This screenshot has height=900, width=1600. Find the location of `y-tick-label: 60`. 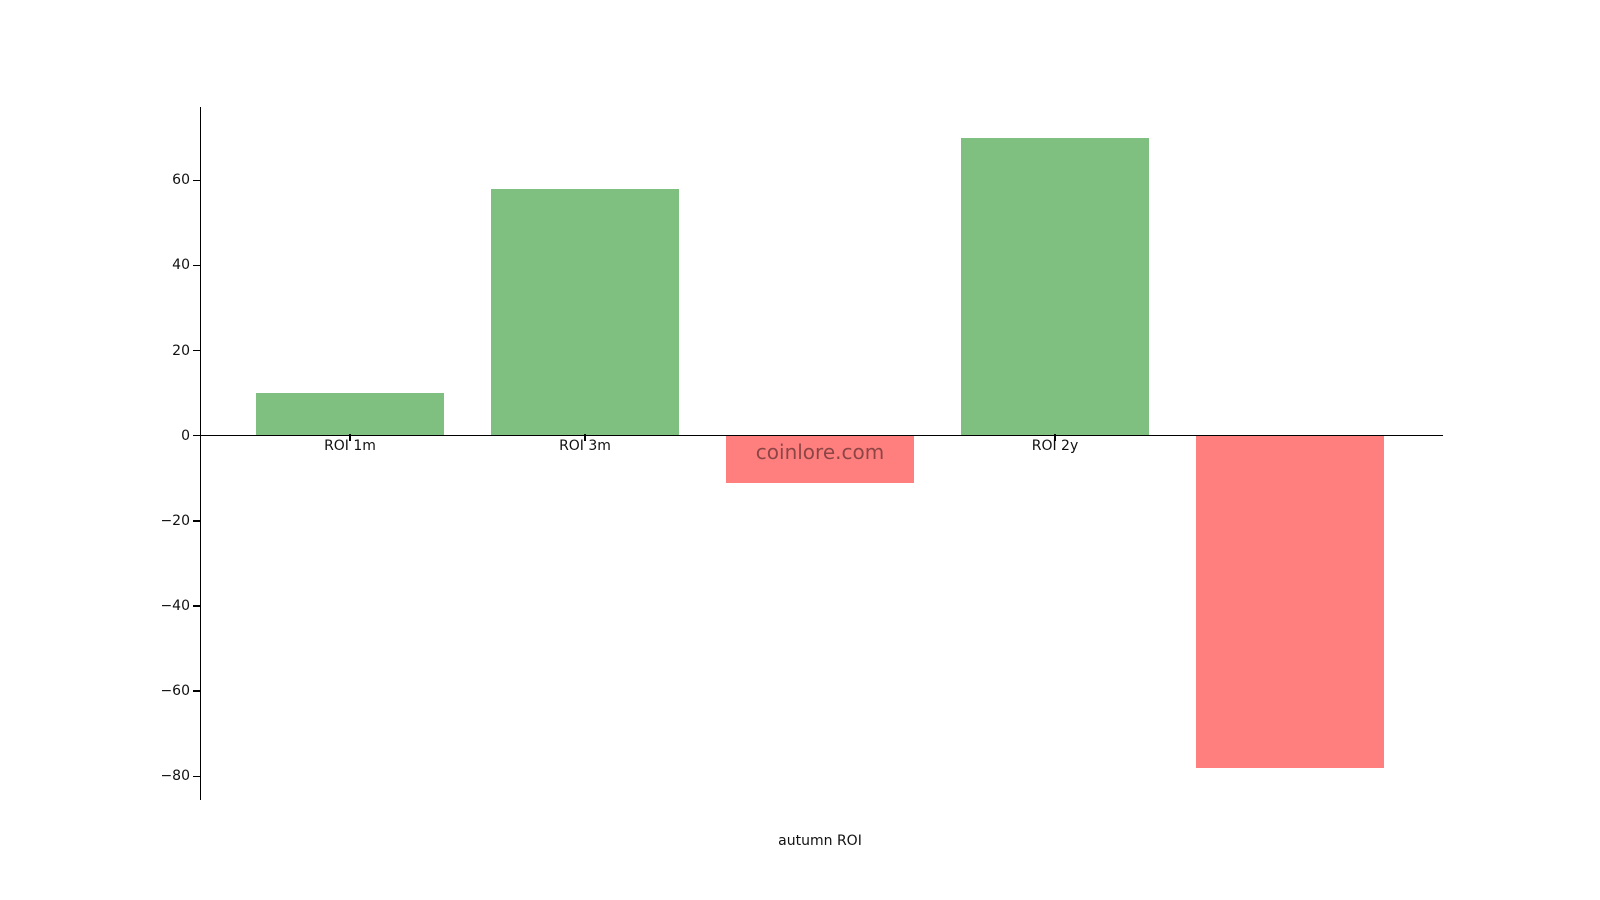

y-tick-label: 60 is located at coordinates (181, 180).